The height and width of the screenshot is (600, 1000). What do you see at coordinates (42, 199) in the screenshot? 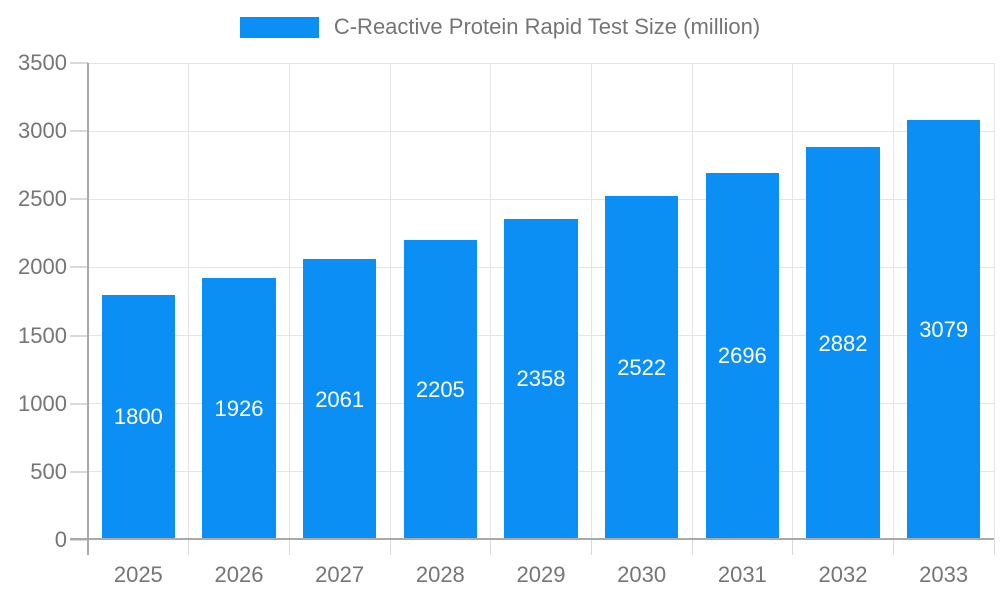
I see `y-axis-tick-label: 2500` at bounding box center [42, 199].